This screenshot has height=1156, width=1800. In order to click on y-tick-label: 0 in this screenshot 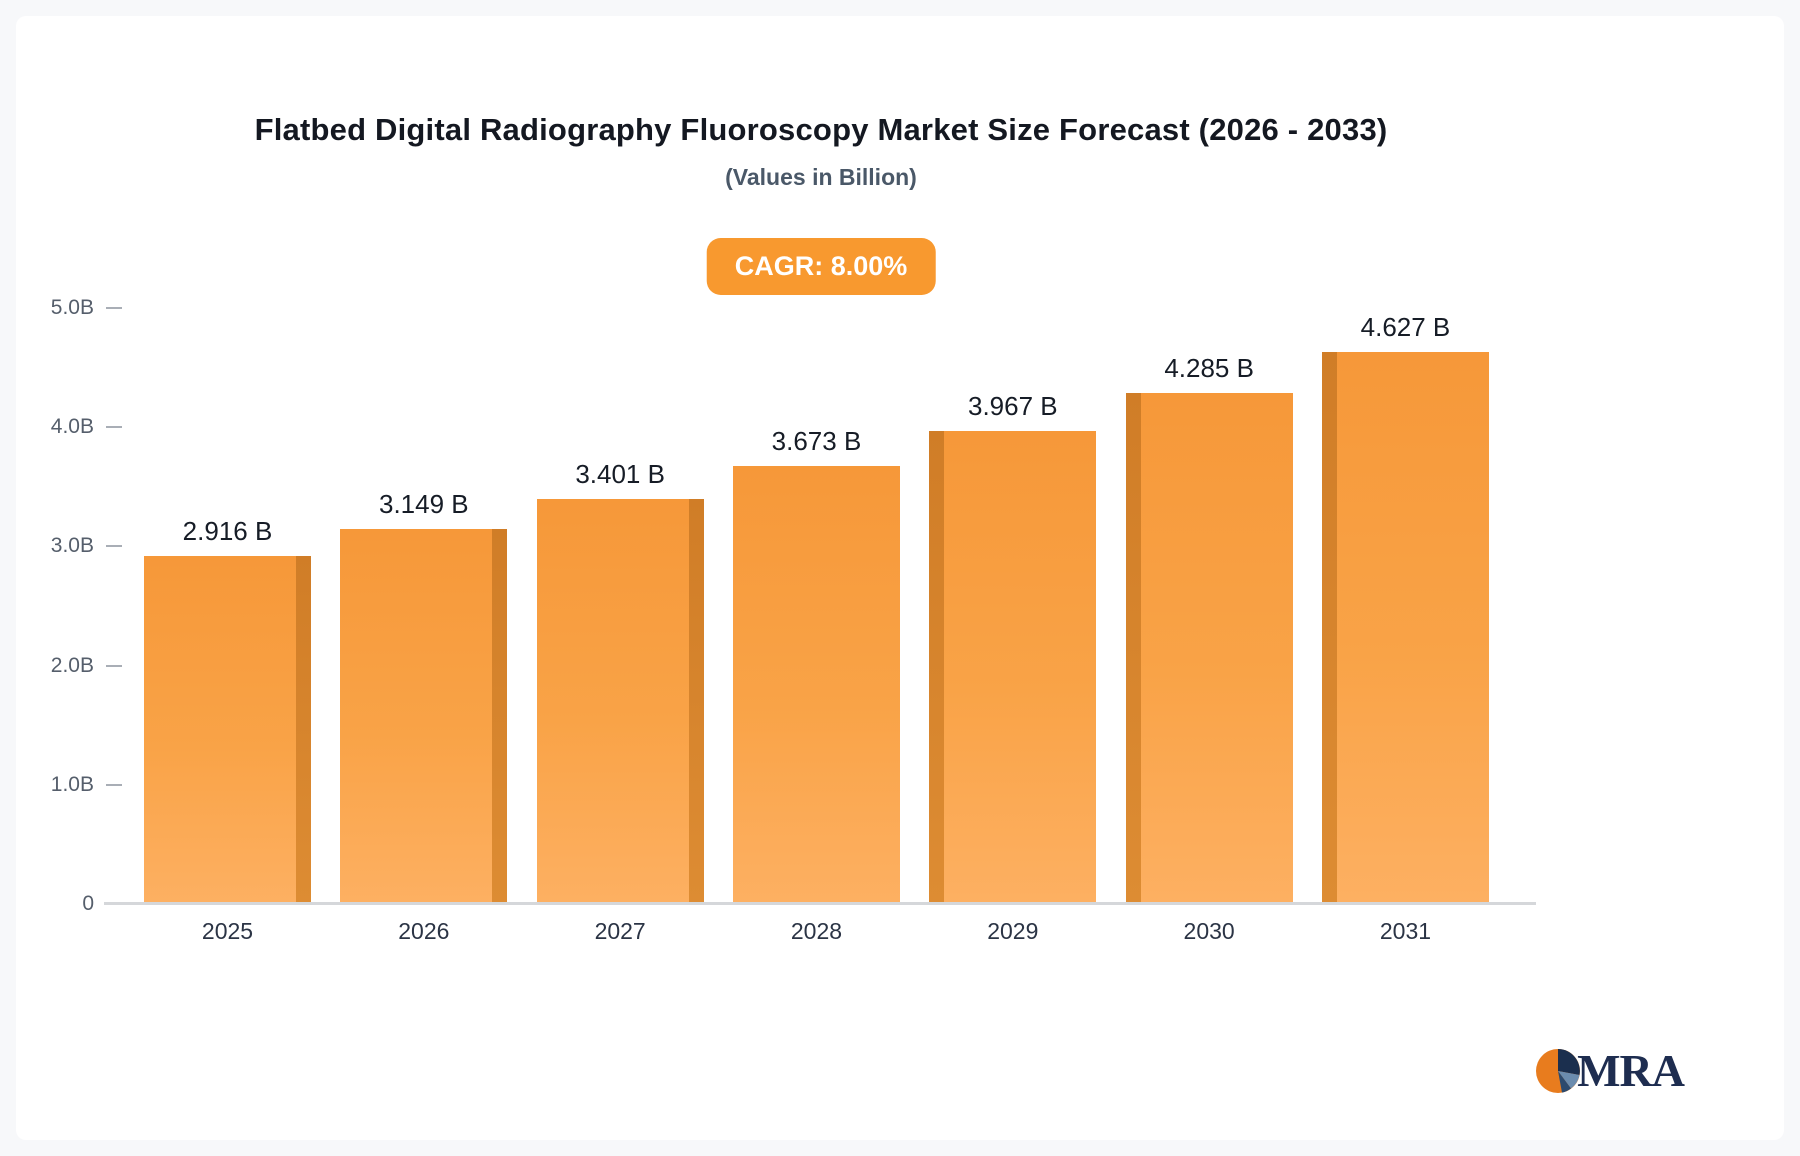, I will do `click(88, 903)`.